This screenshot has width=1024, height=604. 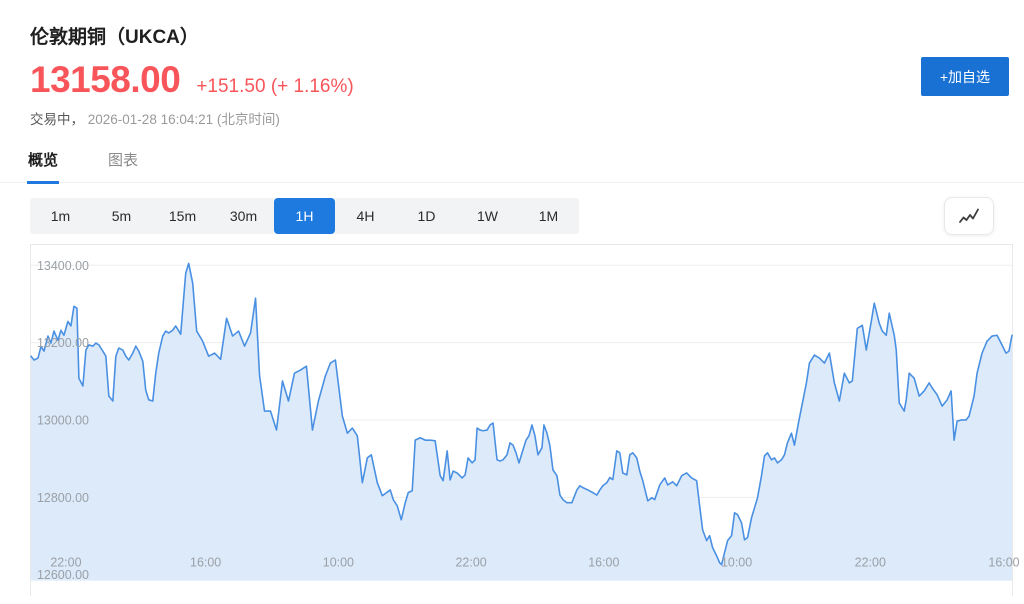 I want to click on period-1h: 1H, so click(x=304, y=216).